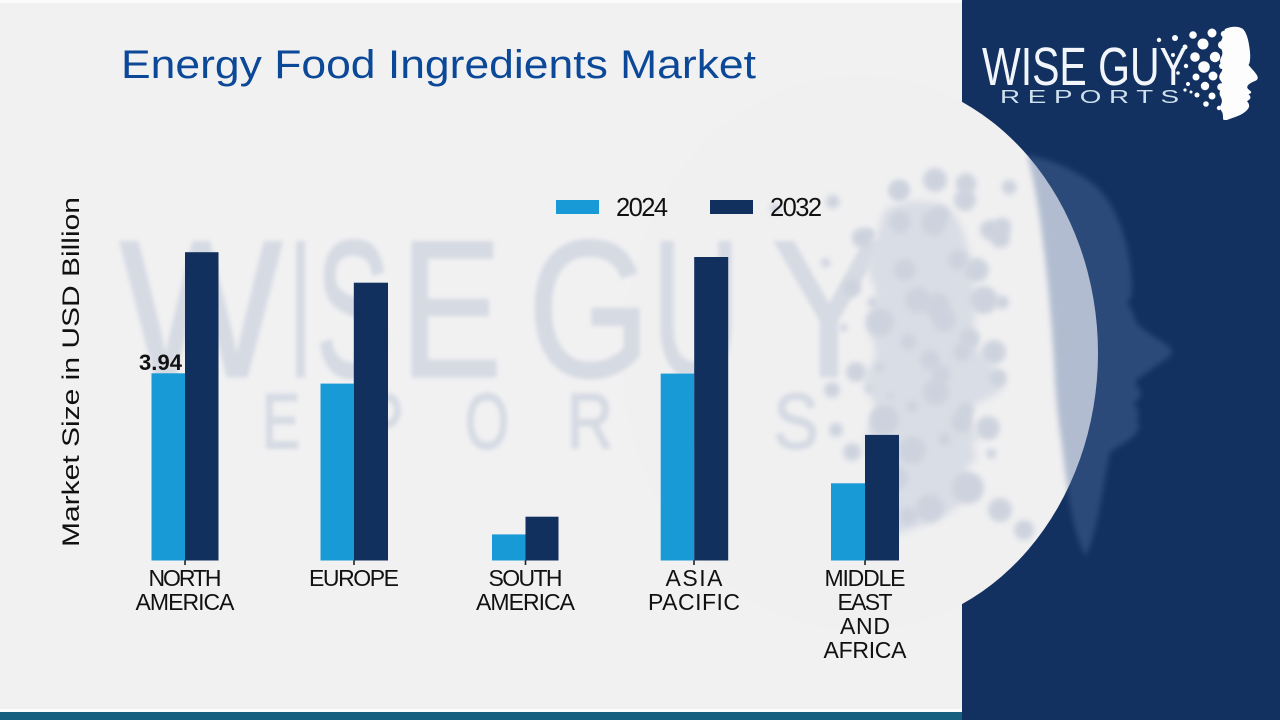  What do you see at coordinates (590, 421) in the screenshot?
I see `svg-text: R` at bounding box center [590, 421].